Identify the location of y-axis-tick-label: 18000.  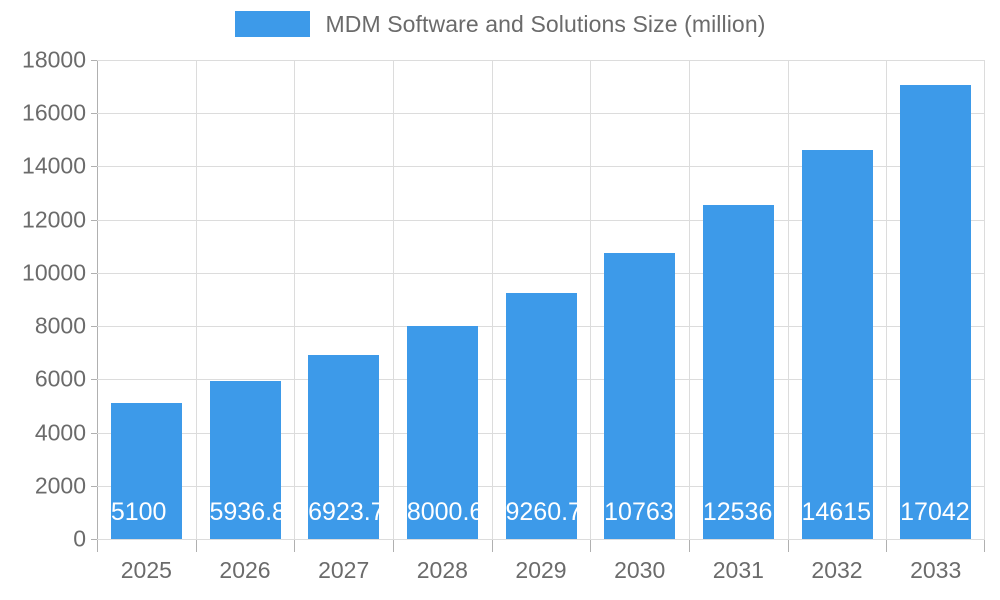
(54, 59).